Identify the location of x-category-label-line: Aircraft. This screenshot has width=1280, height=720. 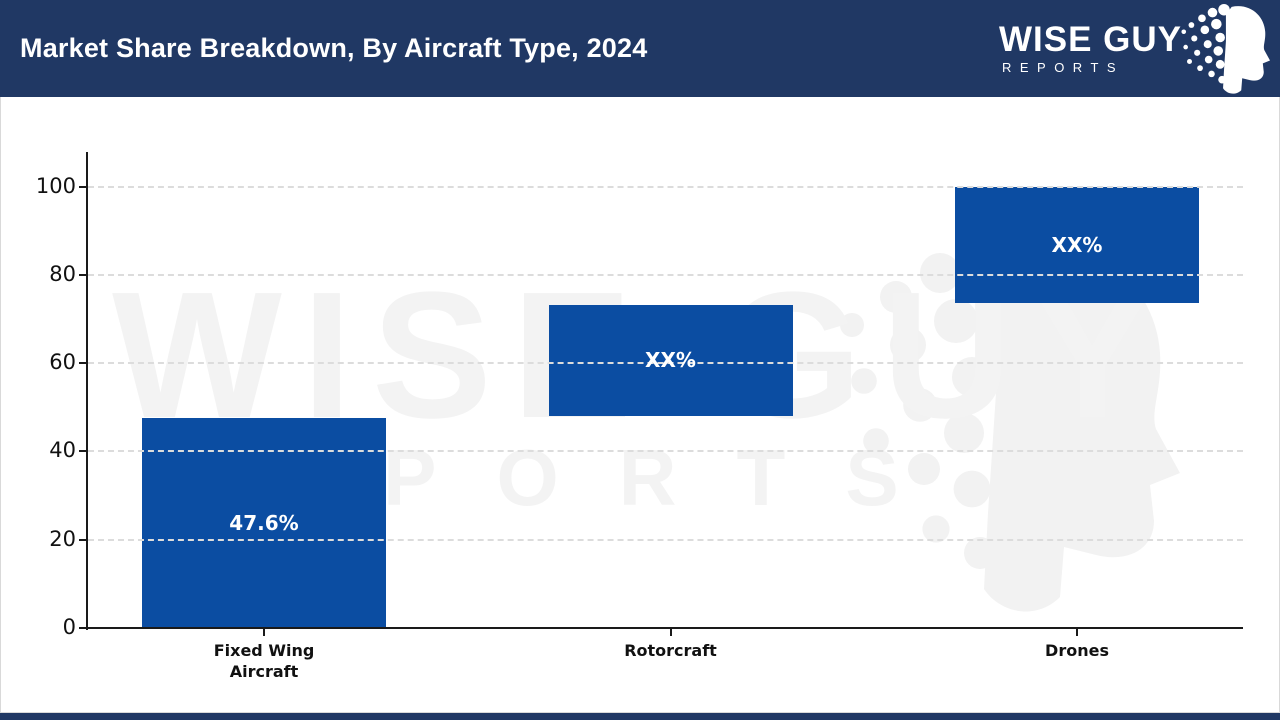
(264, 671).